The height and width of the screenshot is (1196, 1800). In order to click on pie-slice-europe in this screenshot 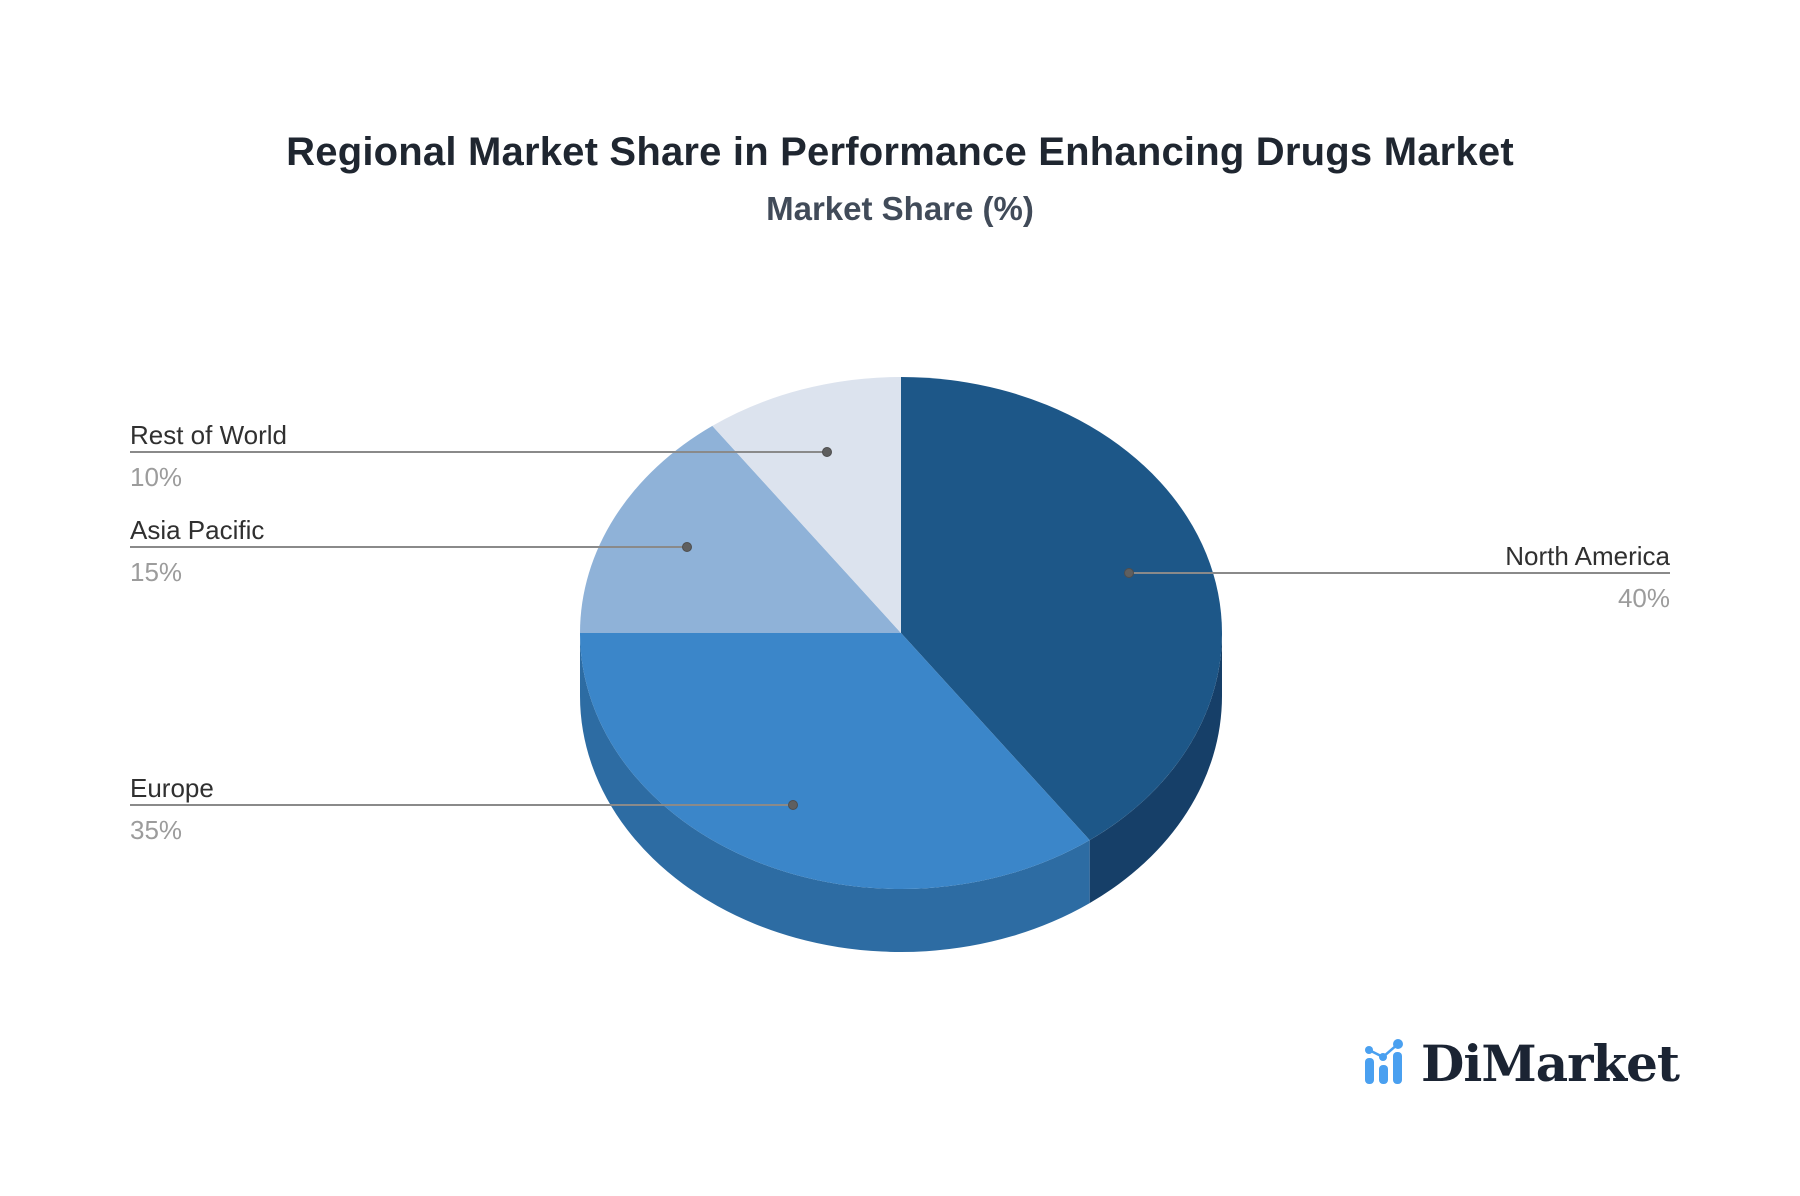, I will do `click(835, 761)`.